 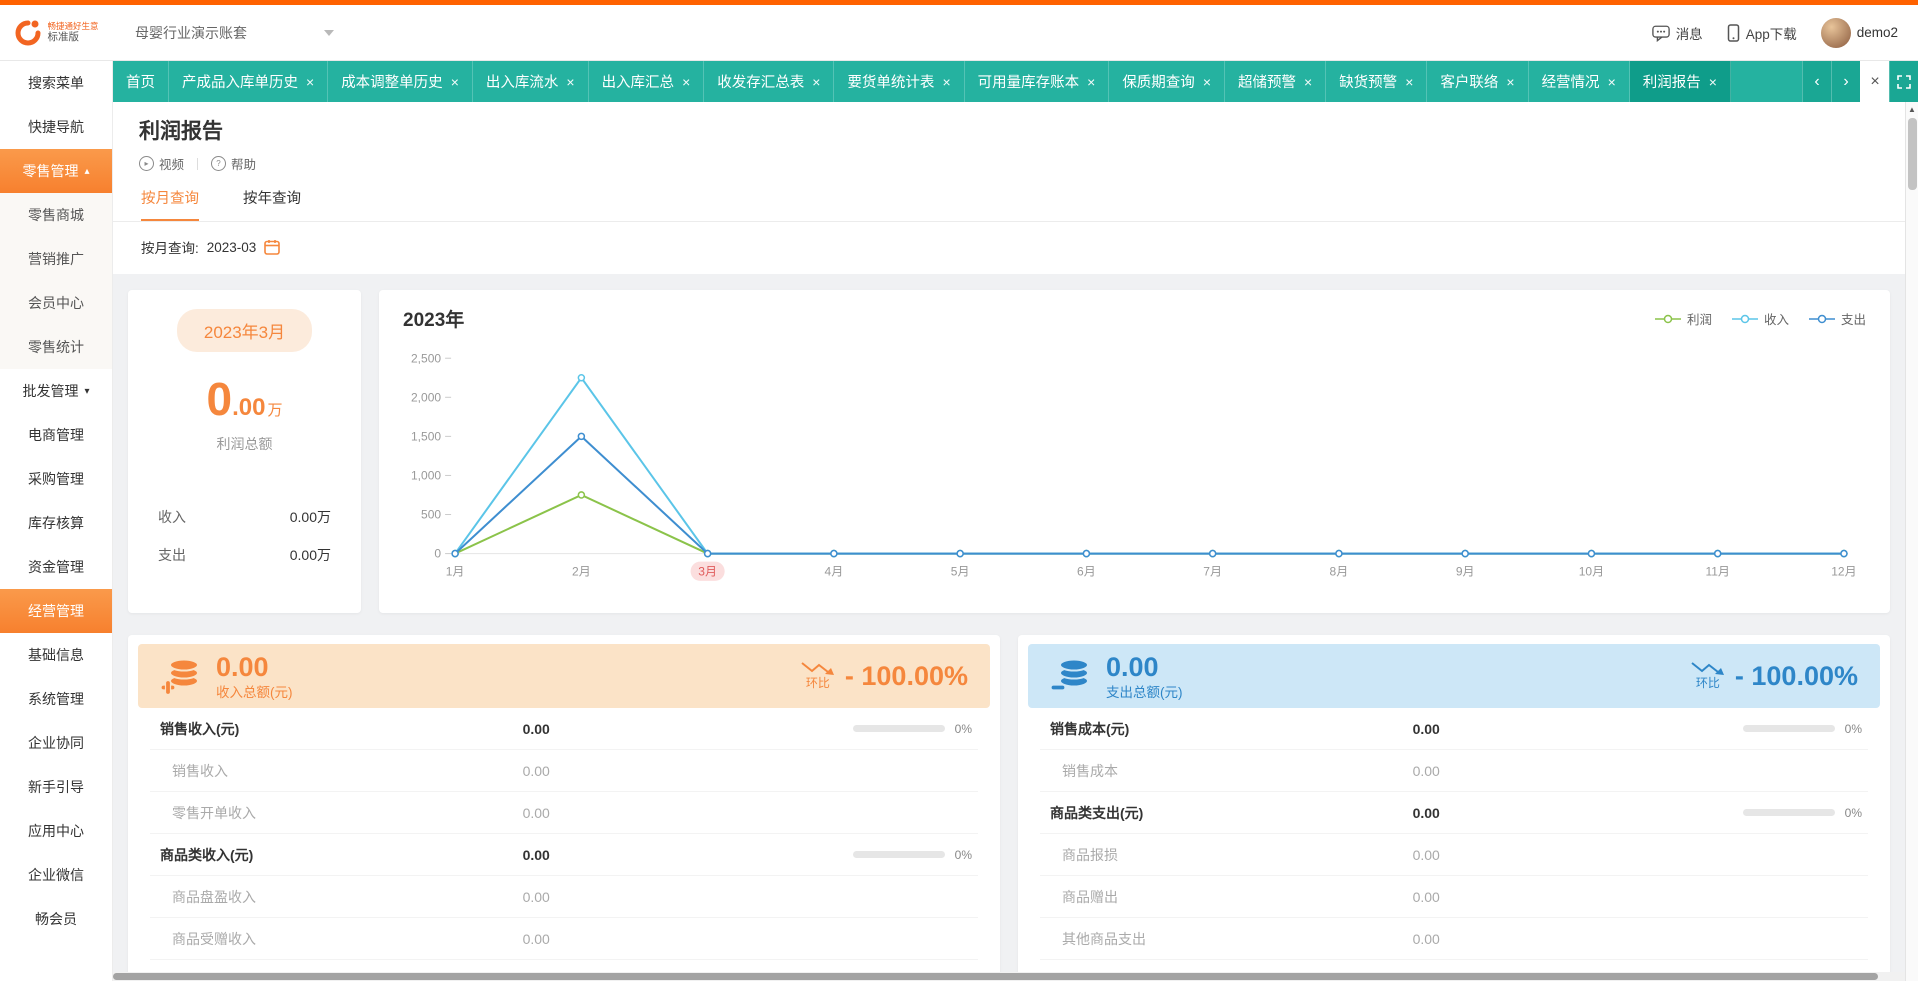 What do you see at coordinates (1874, 81) in the screenshot?
I see `tabs-close-all-button: ×` at bounding box center [1874, 81].